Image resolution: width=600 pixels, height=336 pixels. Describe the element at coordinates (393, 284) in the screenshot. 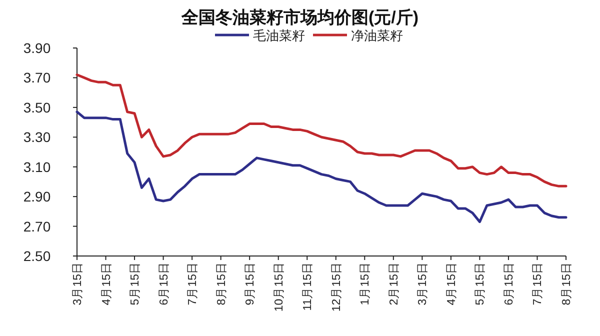

I see `x-tick-label: 2月15日` at that location.